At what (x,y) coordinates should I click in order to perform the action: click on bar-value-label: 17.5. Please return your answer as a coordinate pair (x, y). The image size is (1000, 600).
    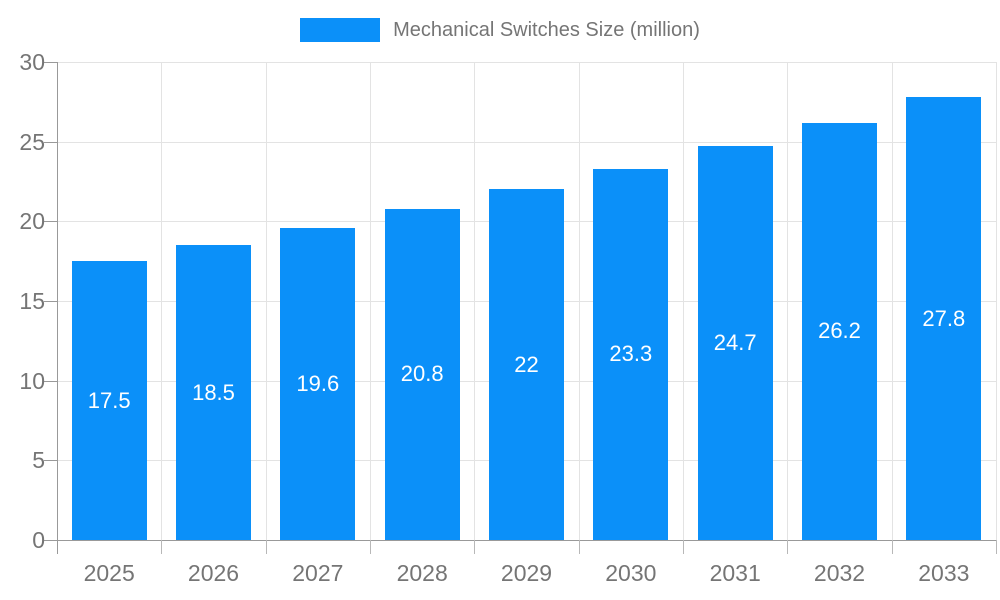
    Looking at the image, I should click on (109, 400).